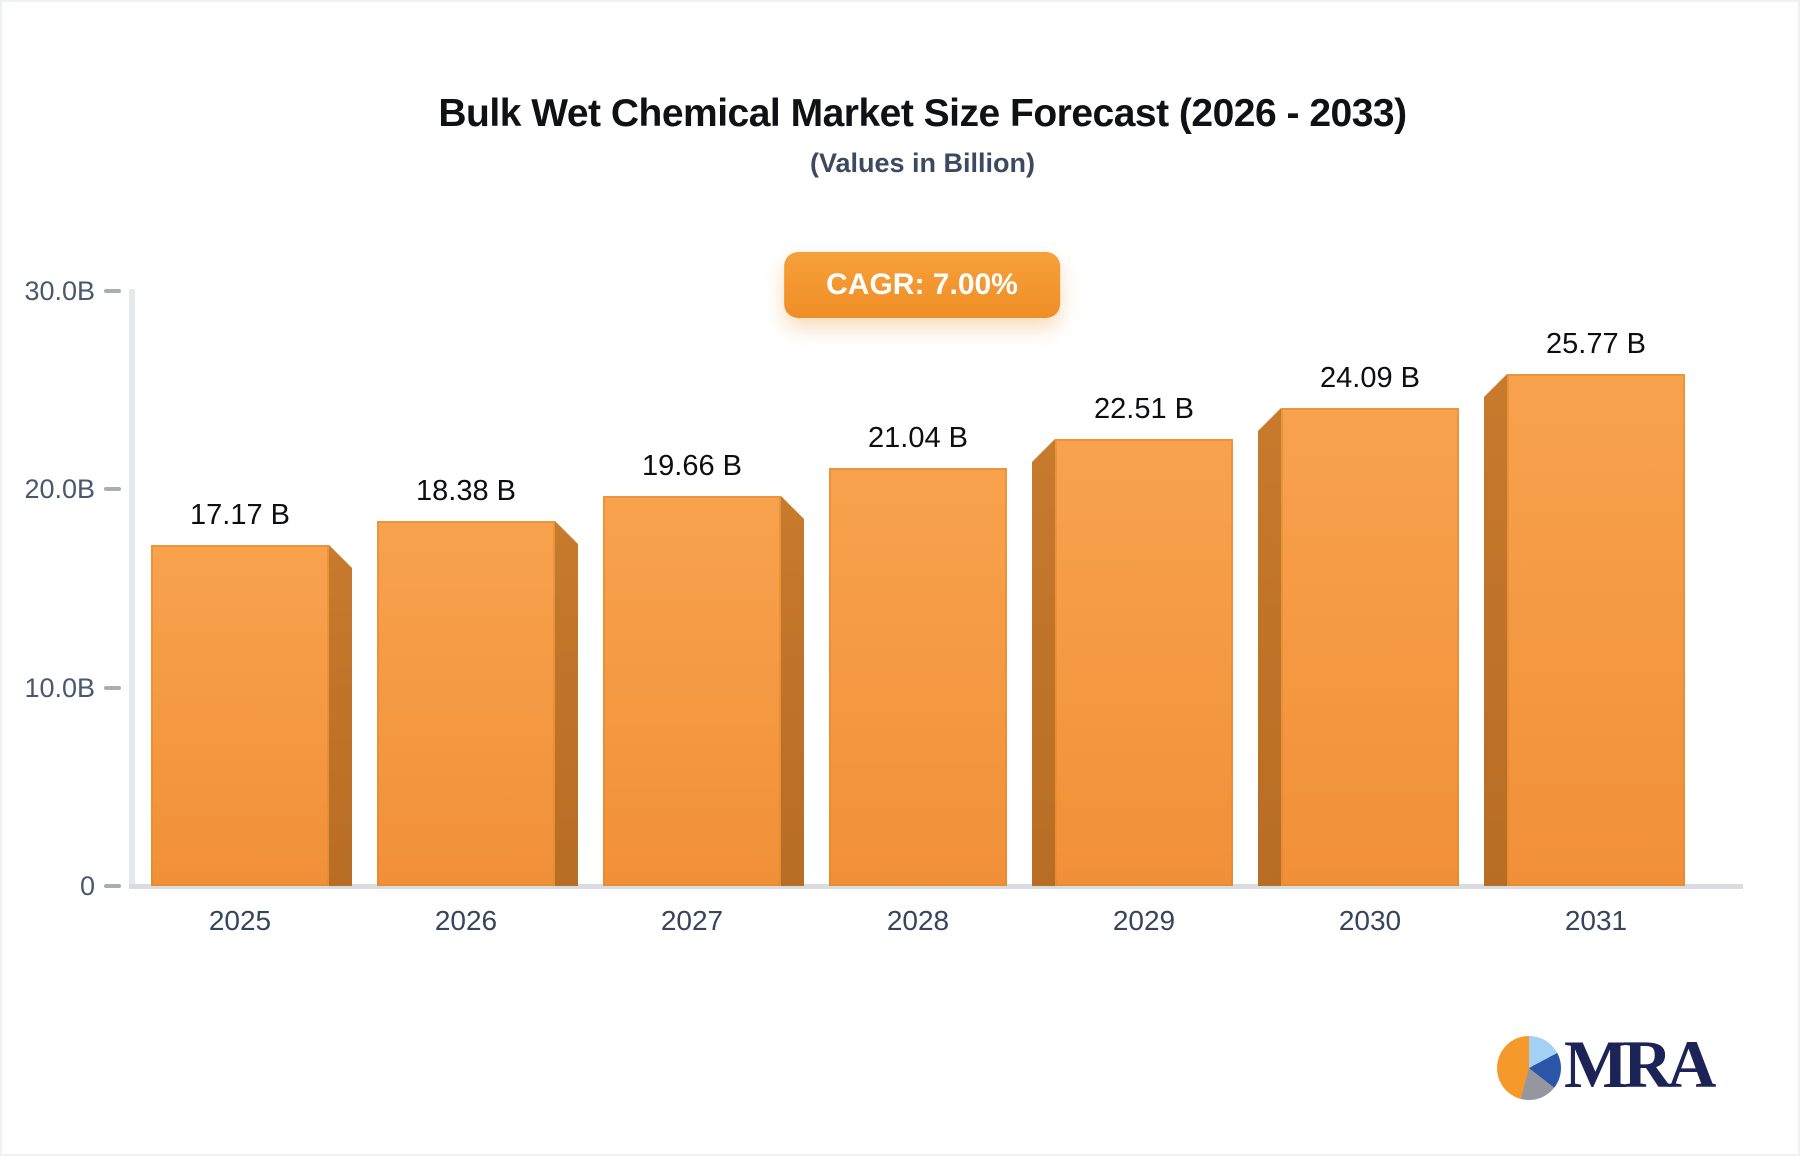 This screenshot has height=1156, width=1800. I want to click on brand-logo: MRA, so click(1606, 1065).